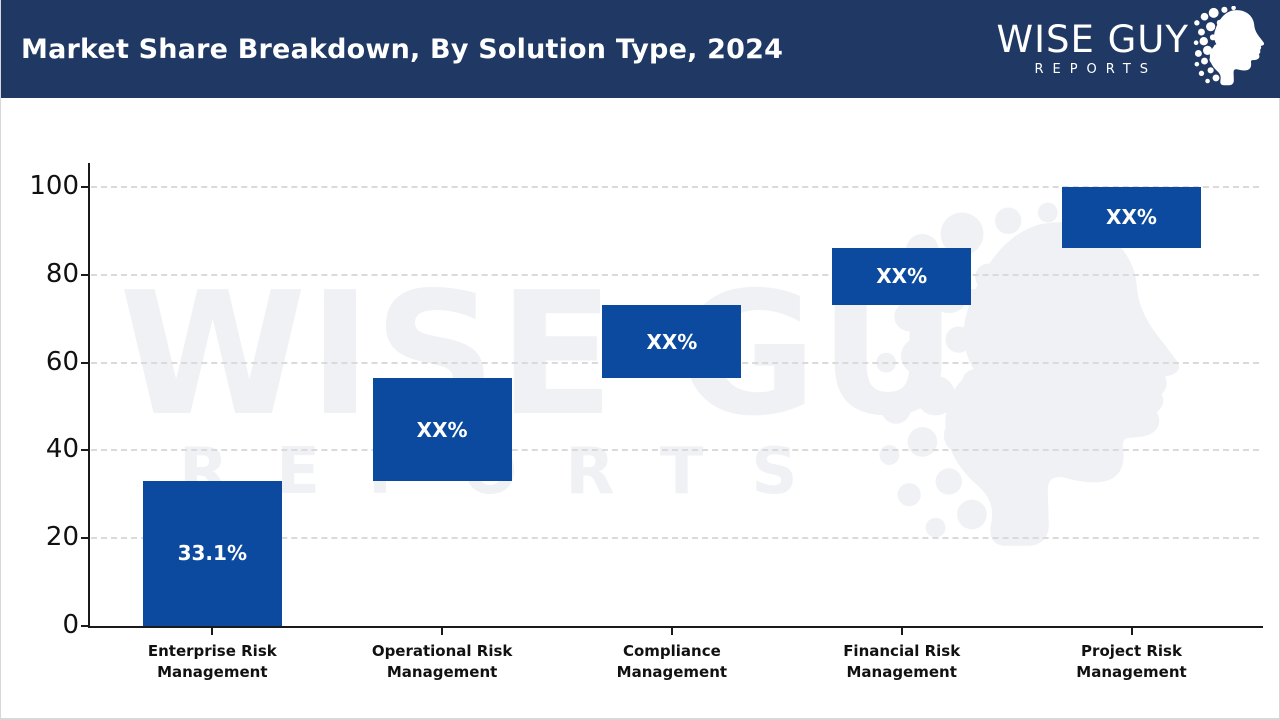 The height and width of the screenshot is (720, 1280). What do you see at coordinates (442, 651) in the screenshot?
I see `x-category-label-line: Operational Risk` at bounding box center [442, 651].